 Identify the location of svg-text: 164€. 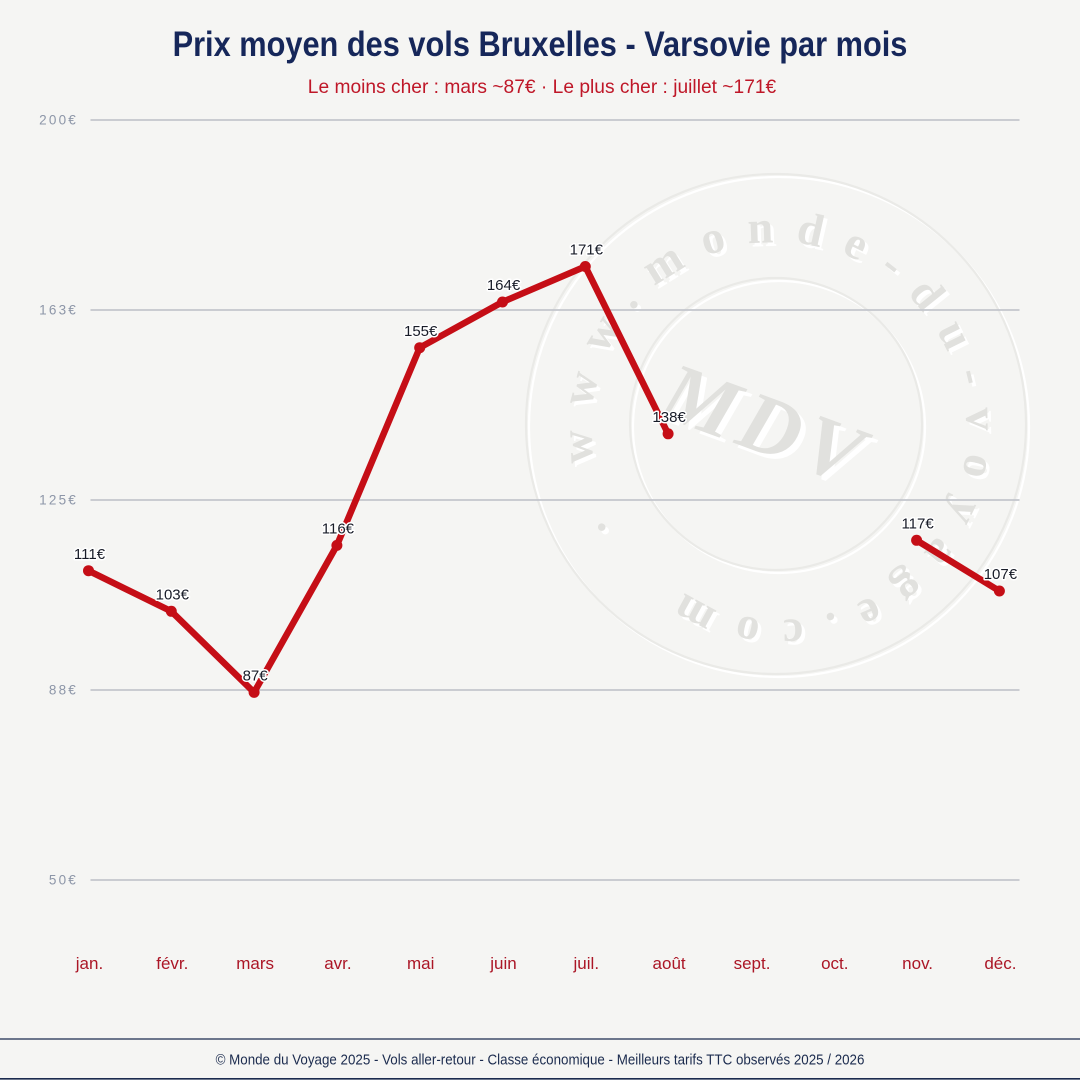
(504, 285).